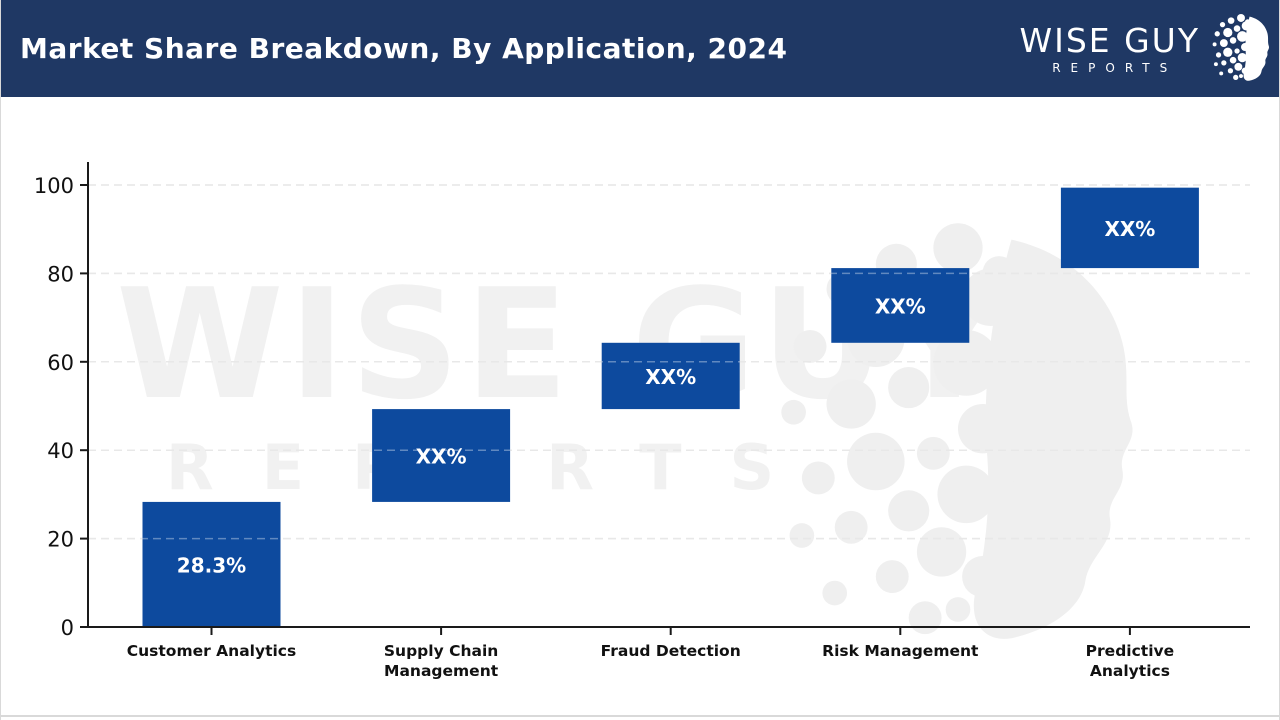 Image resolution: width=1280 pixels, height=720 pixels. What do you see at coordinates (1109, 40) in the screenshot?
I see `logo-wordmark: WISE GUY` at bounding box center [1109, 40].